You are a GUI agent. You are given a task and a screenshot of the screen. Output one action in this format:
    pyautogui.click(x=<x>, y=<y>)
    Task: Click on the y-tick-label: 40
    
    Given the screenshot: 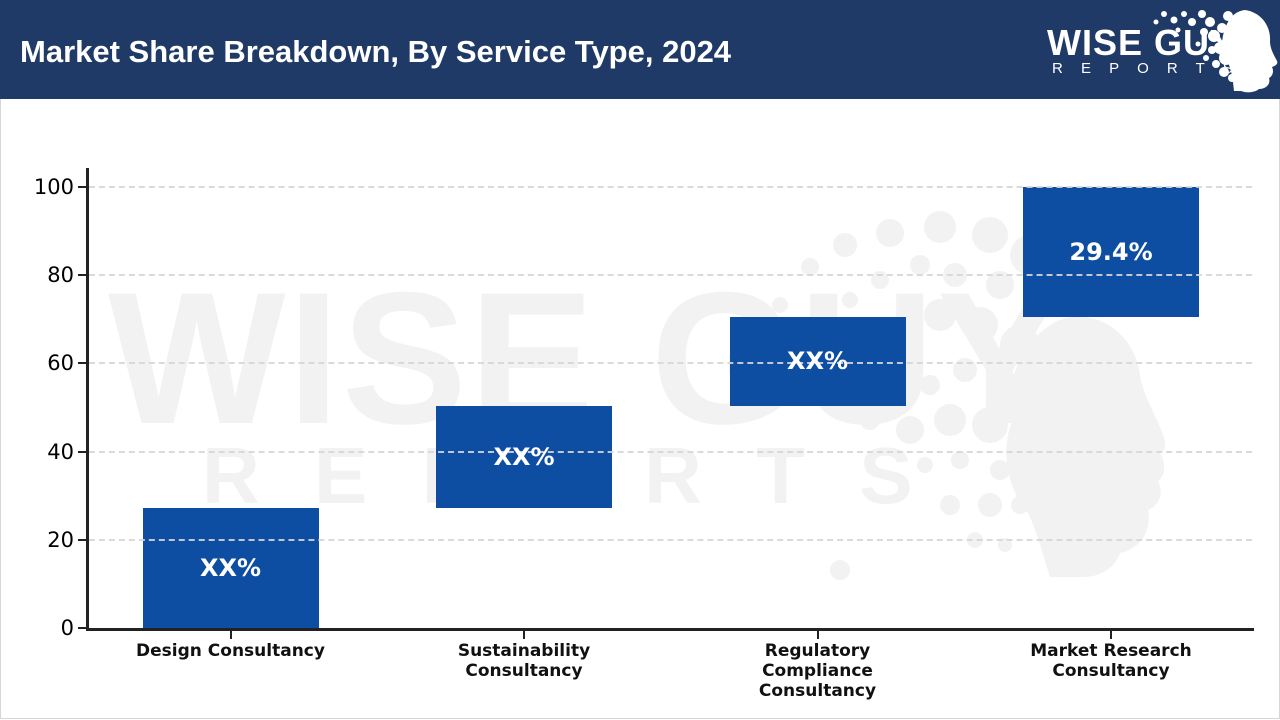 What is the action you would take?
    pyautogui.click(x=60, y=451)
    